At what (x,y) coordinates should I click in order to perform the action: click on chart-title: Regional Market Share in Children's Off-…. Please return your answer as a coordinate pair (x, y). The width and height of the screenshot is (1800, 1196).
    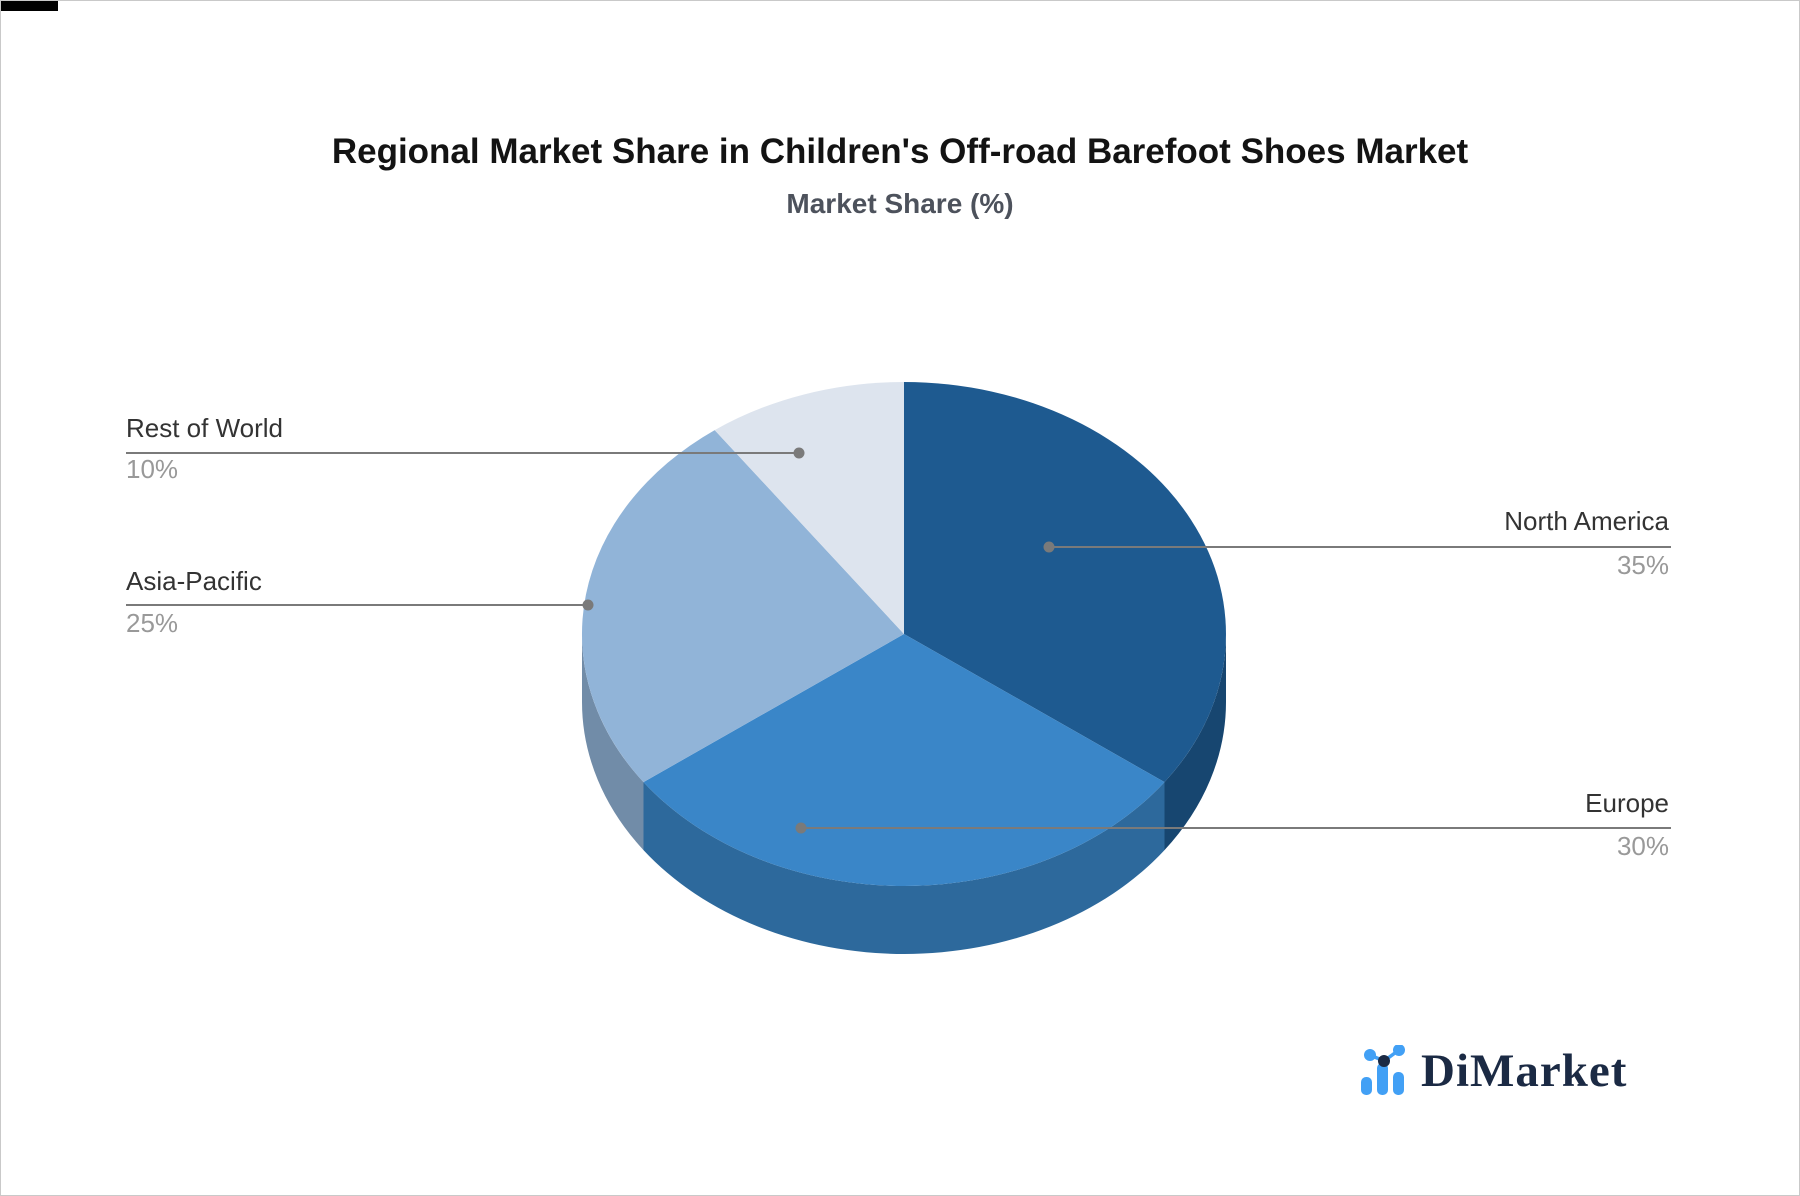
    Looking at the image, I should click on (900, 151).